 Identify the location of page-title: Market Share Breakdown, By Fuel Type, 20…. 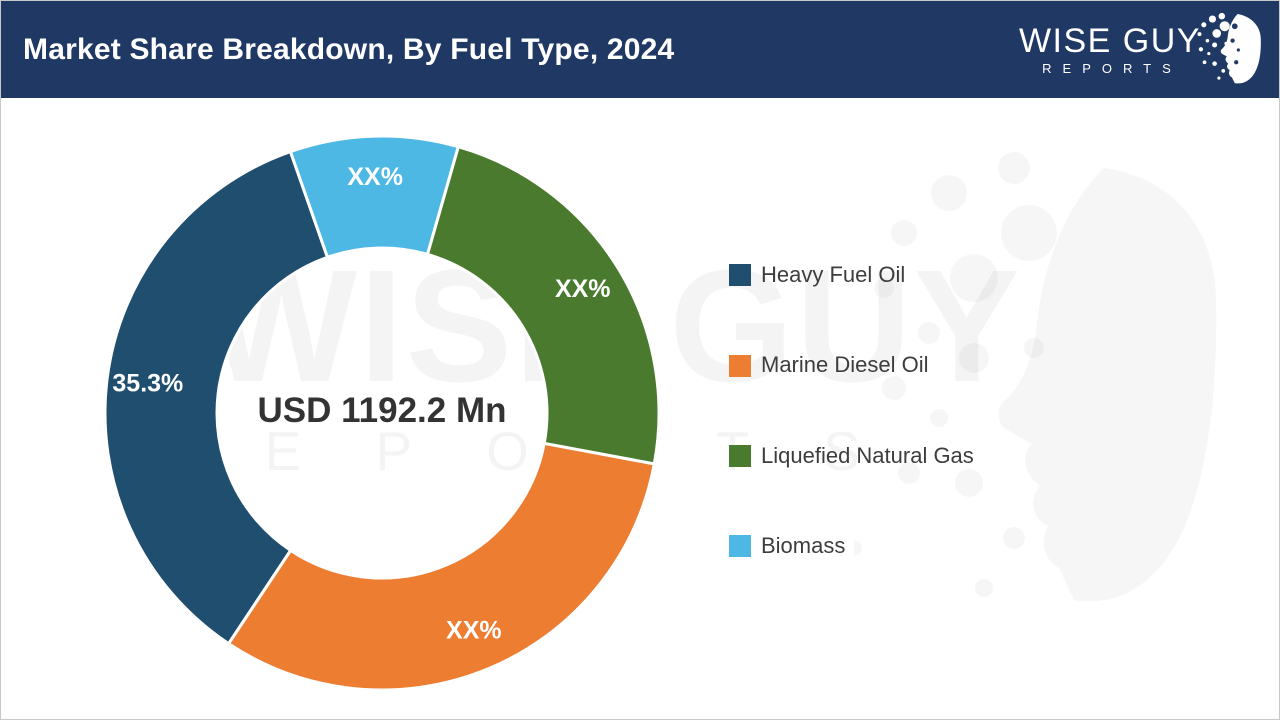
(349, 49).